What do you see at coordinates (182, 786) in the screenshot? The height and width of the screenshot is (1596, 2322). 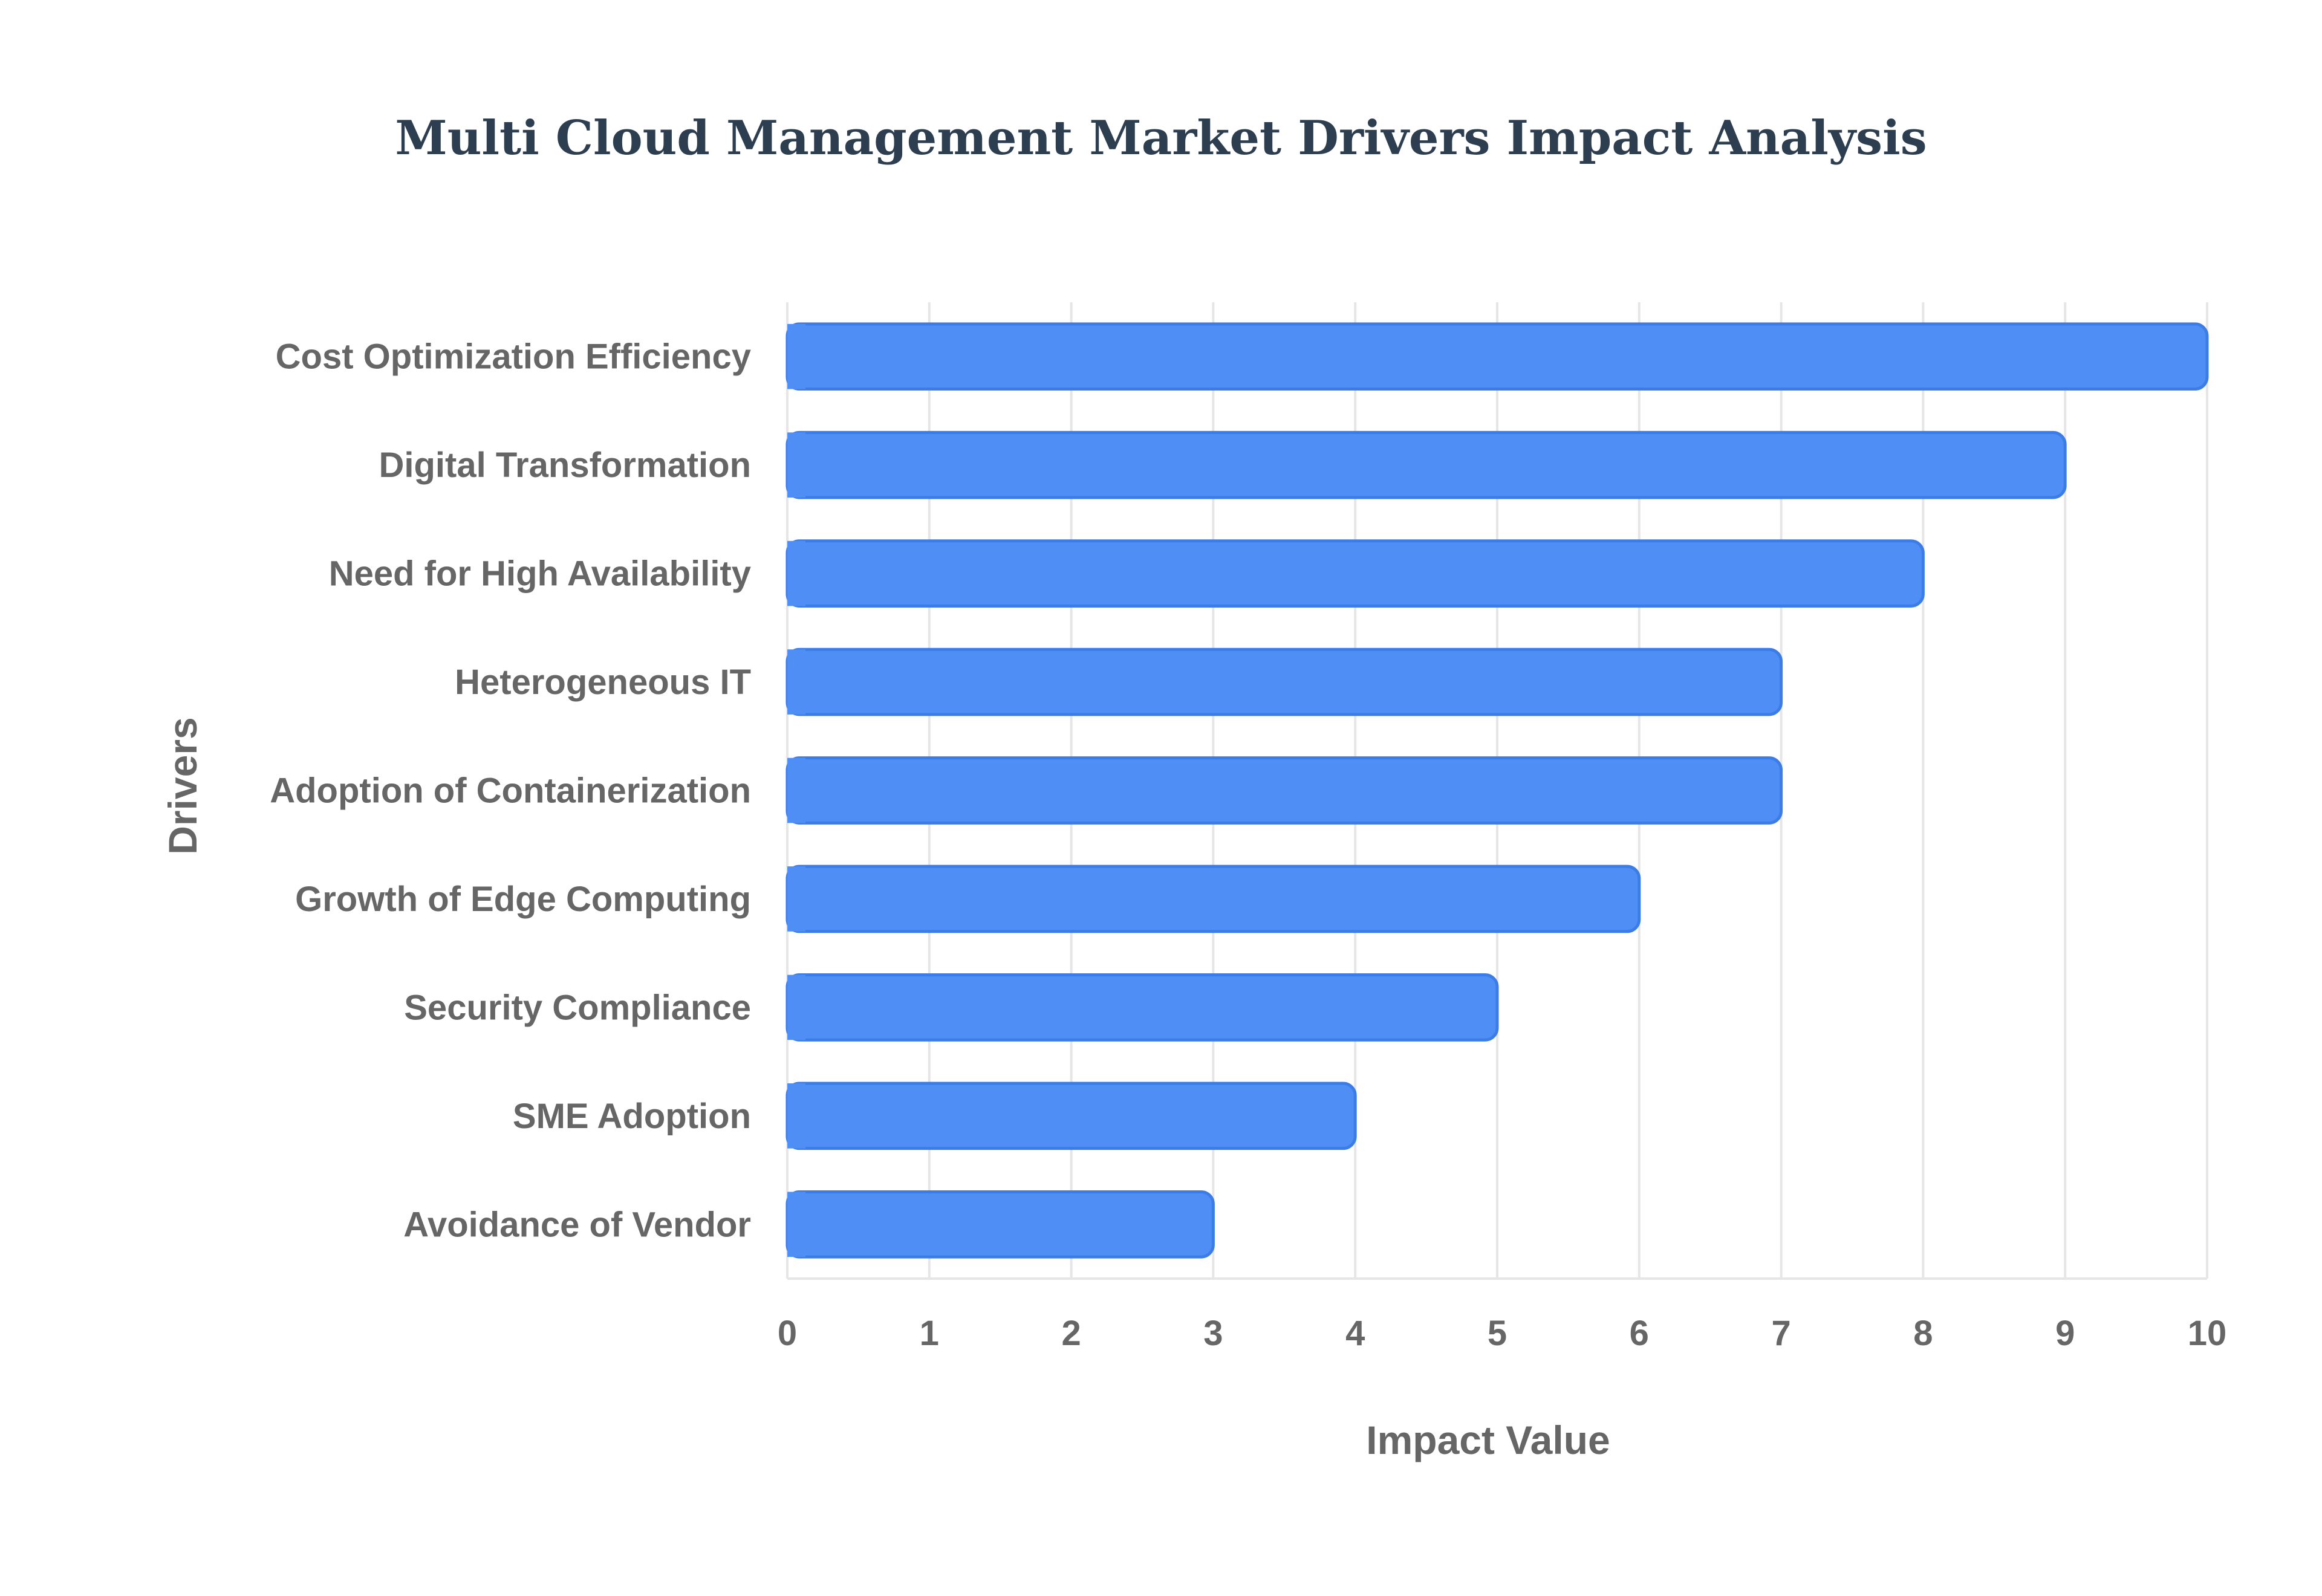 I see `y-axis-title: Drivers` at bounding box center [182, 786].